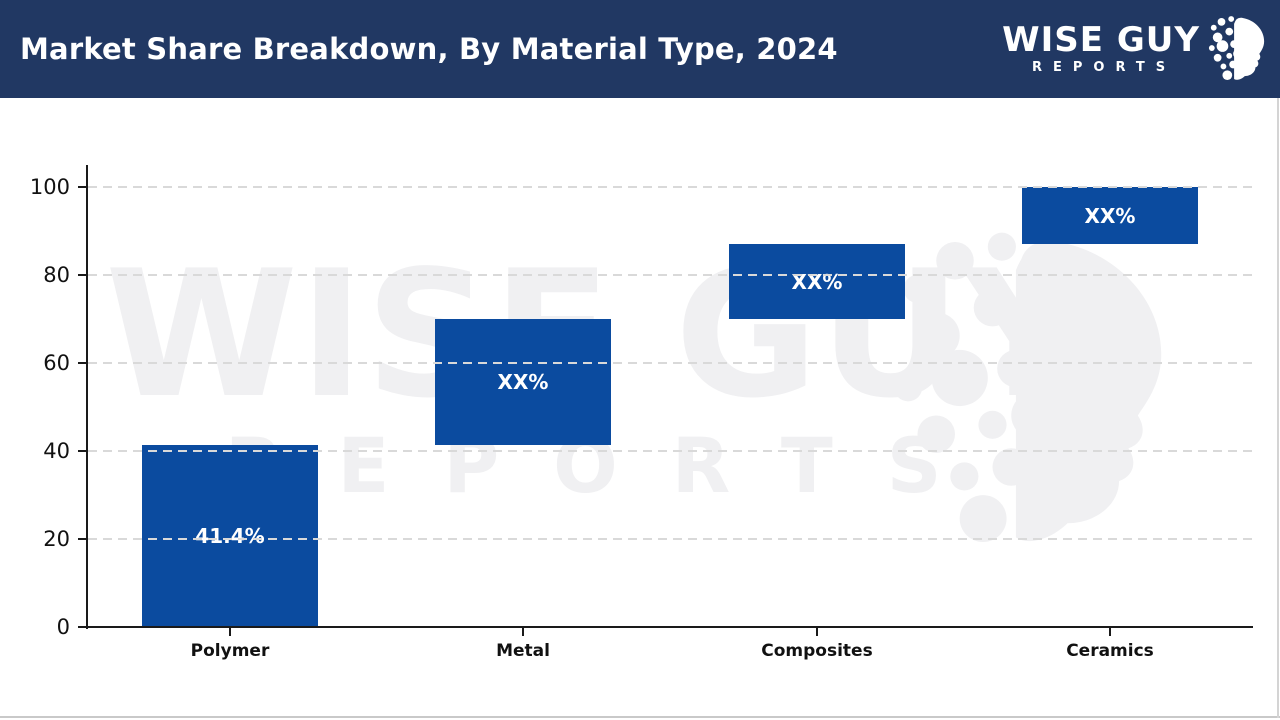 Image resolution: width=1280 pixels, height=720 pixels. Describe the element at coordinates (56, 539) in the screenshot. I see `y-tick-label: 20` at that location.